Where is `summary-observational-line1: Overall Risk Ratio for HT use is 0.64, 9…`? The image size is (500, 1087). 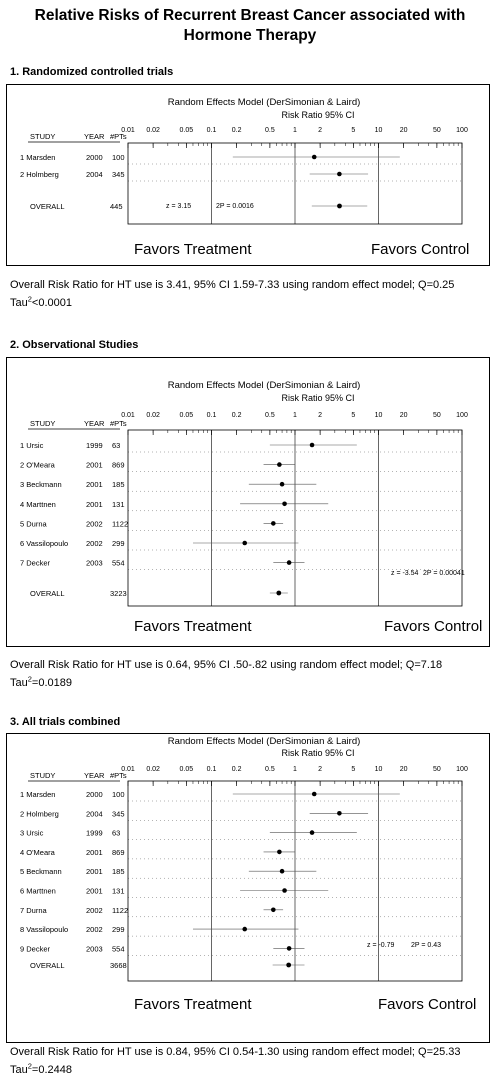
summary-observational-line1: Overall Risk Ratio for HT use is 0.64, 9… is located at coordinates (226, 665).